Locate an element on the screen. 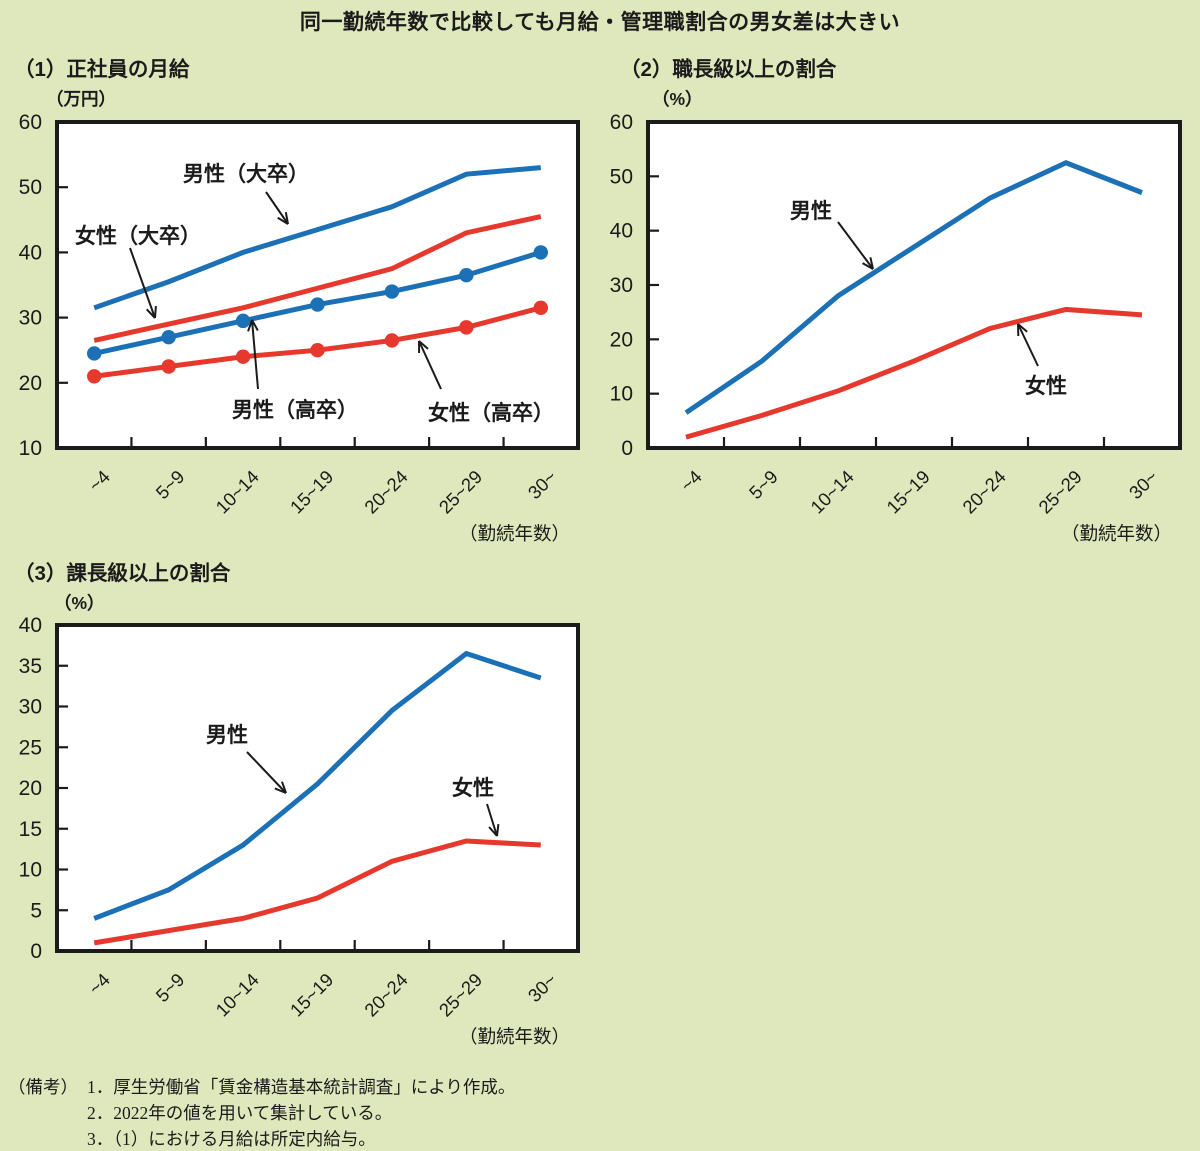  y-tick-label: 25 is located at coordinates (30, 747).